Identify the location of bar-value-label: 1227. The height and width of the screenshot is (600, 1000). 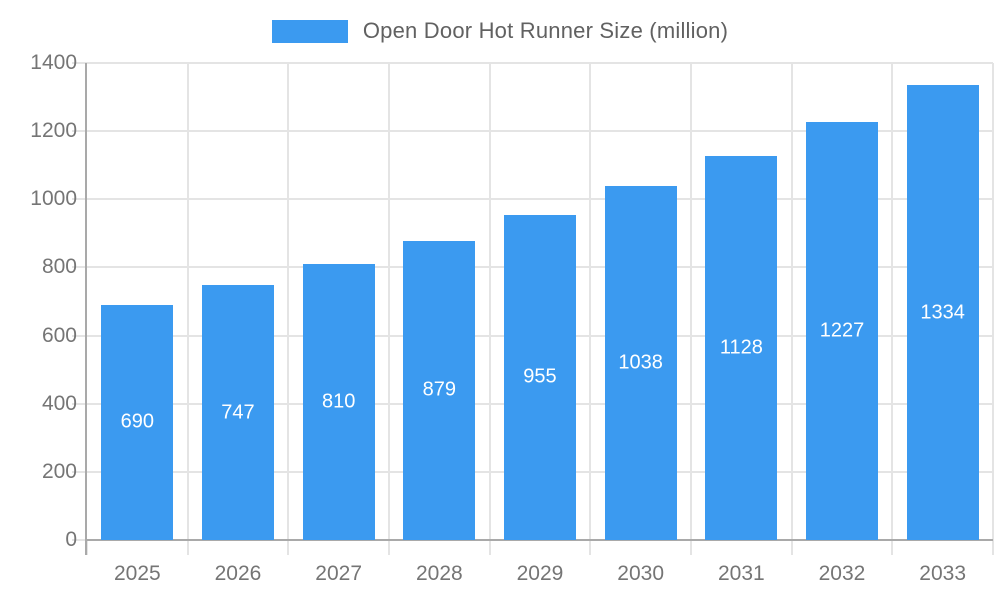
(842, 330).